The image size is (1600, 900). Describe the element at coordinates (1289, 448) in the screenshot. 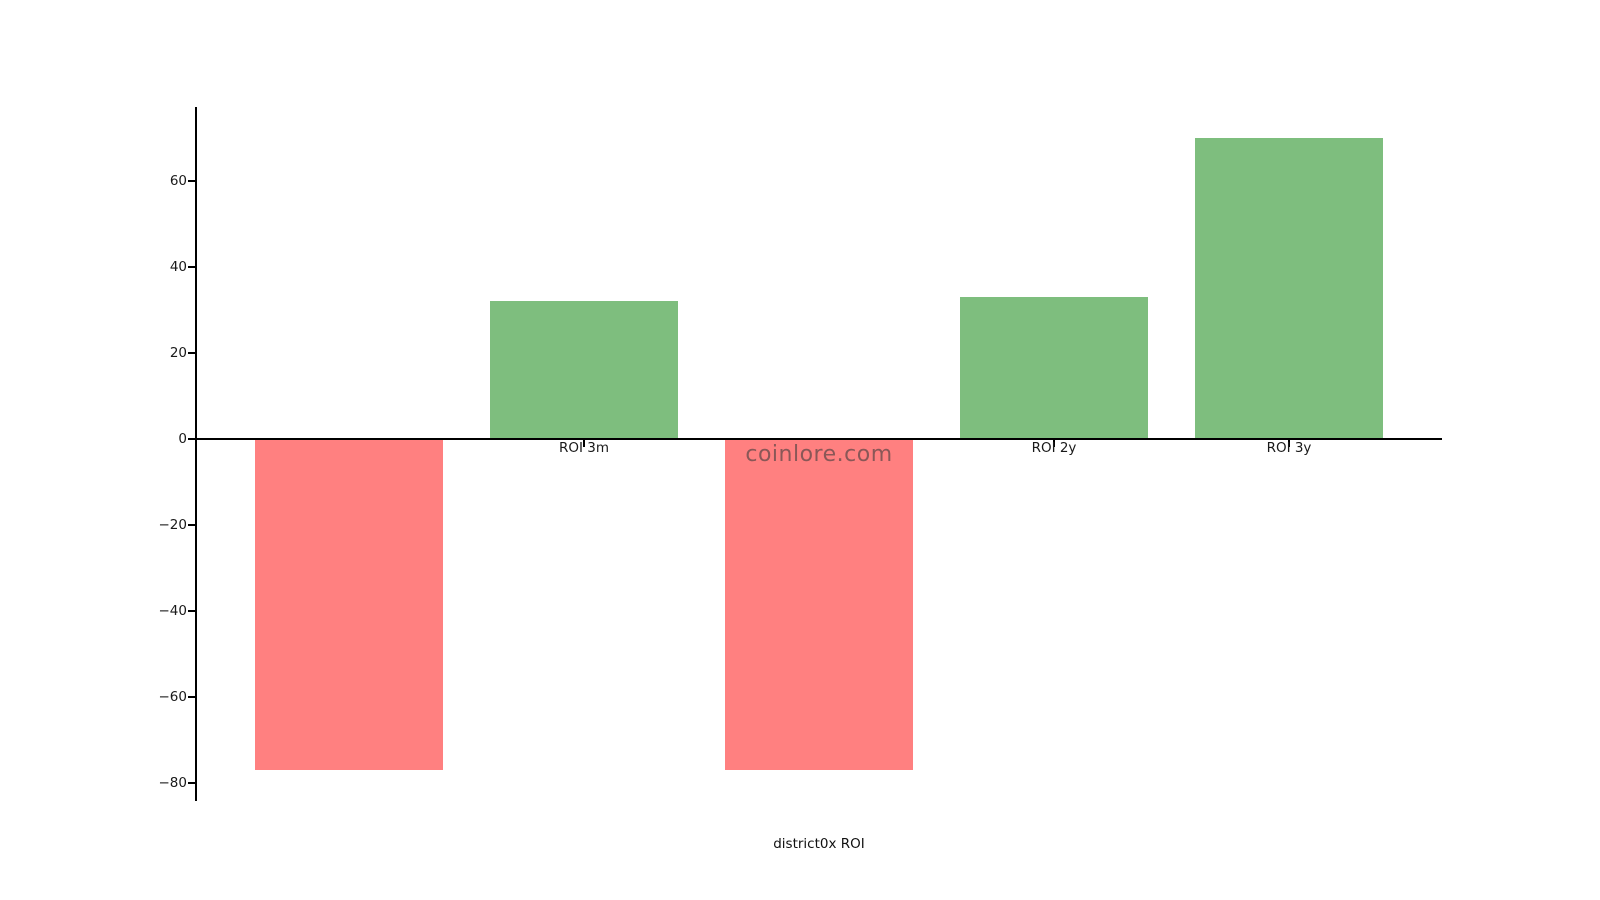

I see `x-tick-label: ROI 3y` at that location.